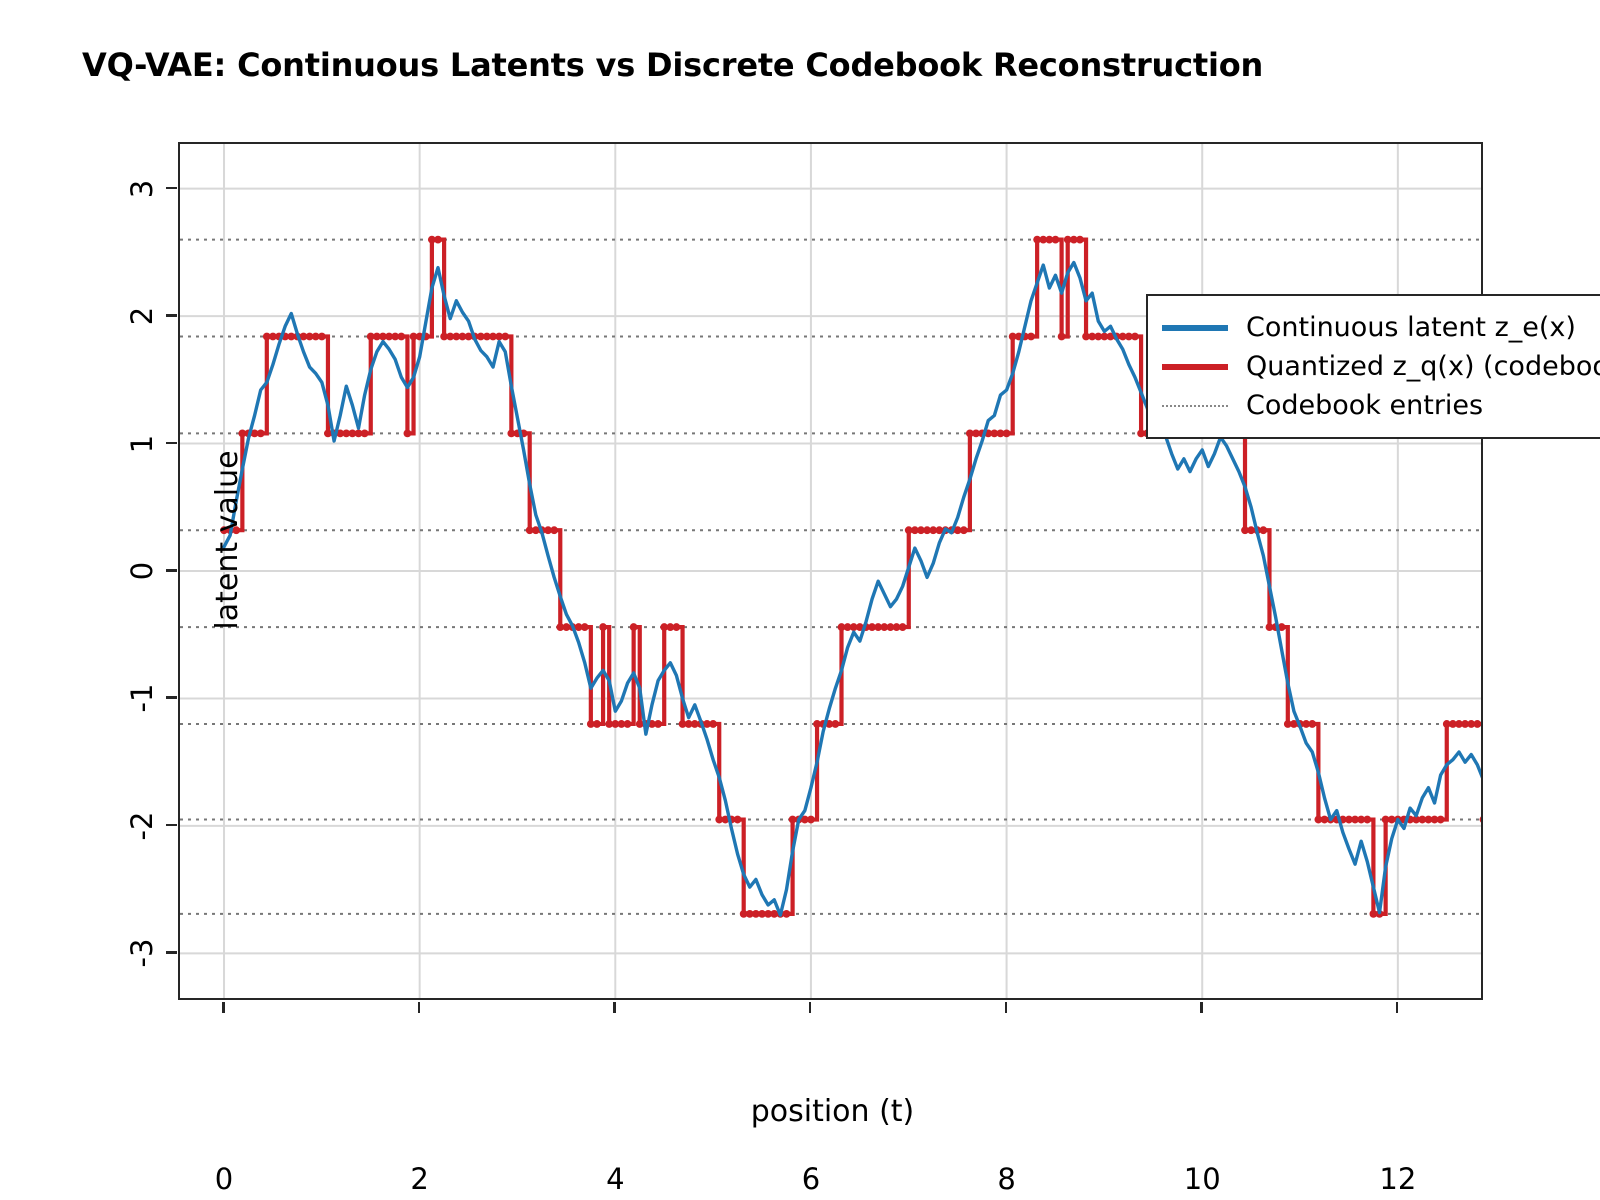  What do you see at coordinates (1006, 1179) in the screenshot?
I see `x-tick-8: 8` at bounding box center [1006, 1179].